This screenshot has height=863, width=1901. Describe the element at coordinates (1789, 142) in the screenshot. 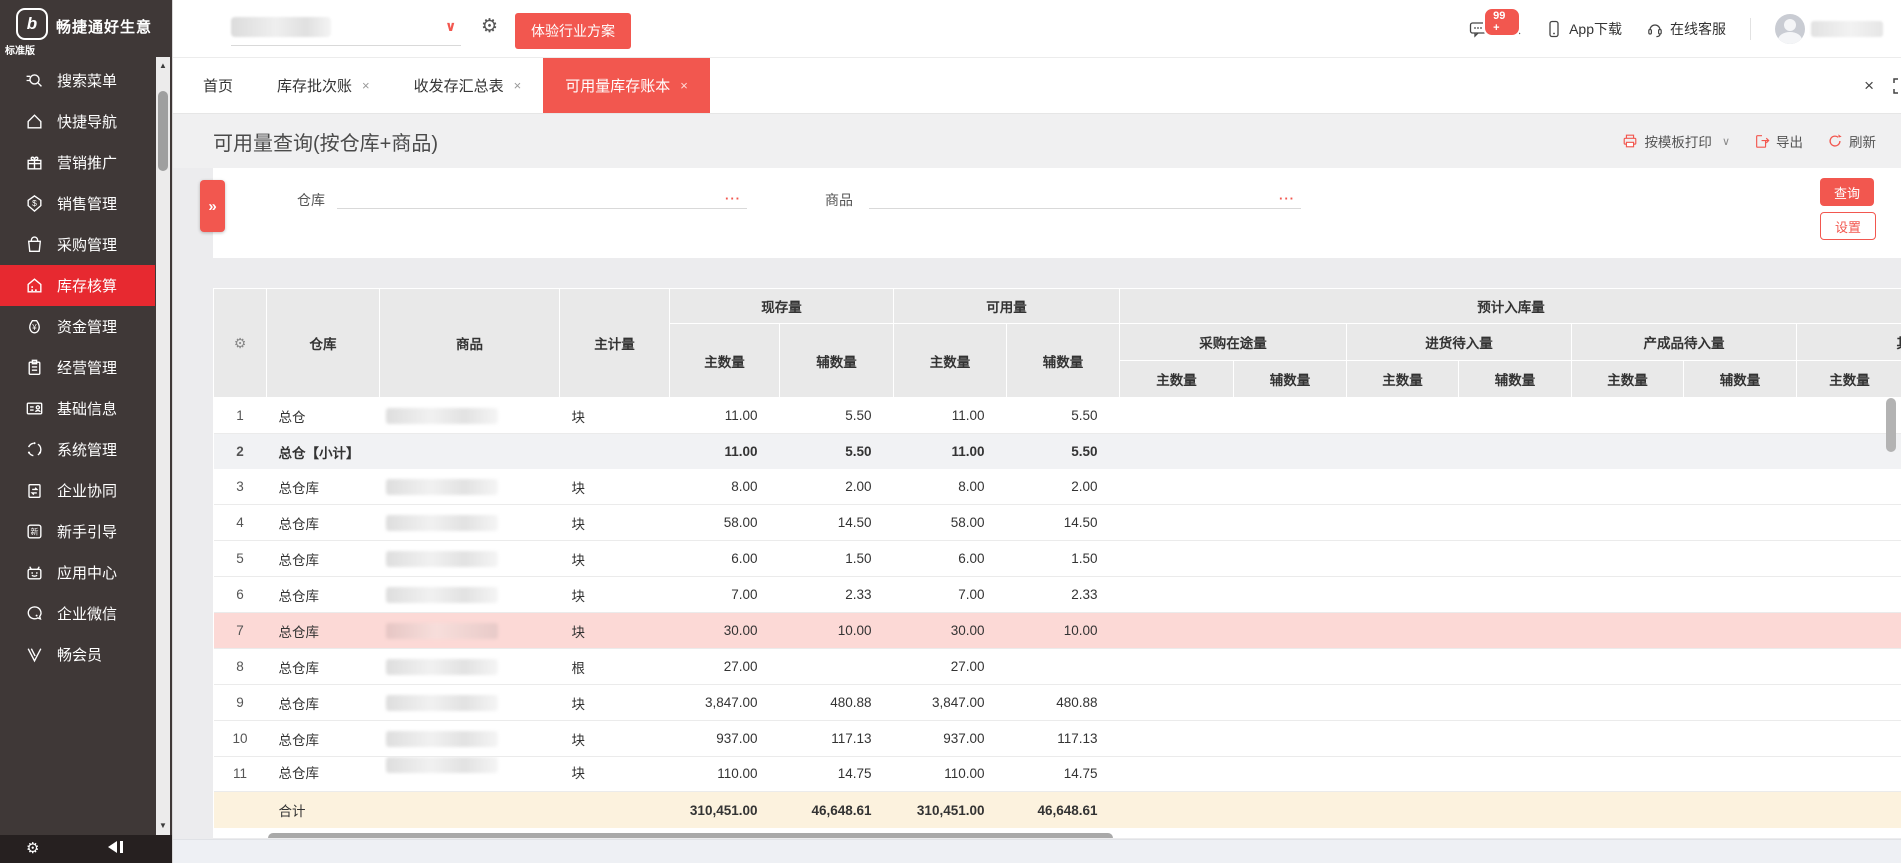

I see `export-label: 导出` at that location.